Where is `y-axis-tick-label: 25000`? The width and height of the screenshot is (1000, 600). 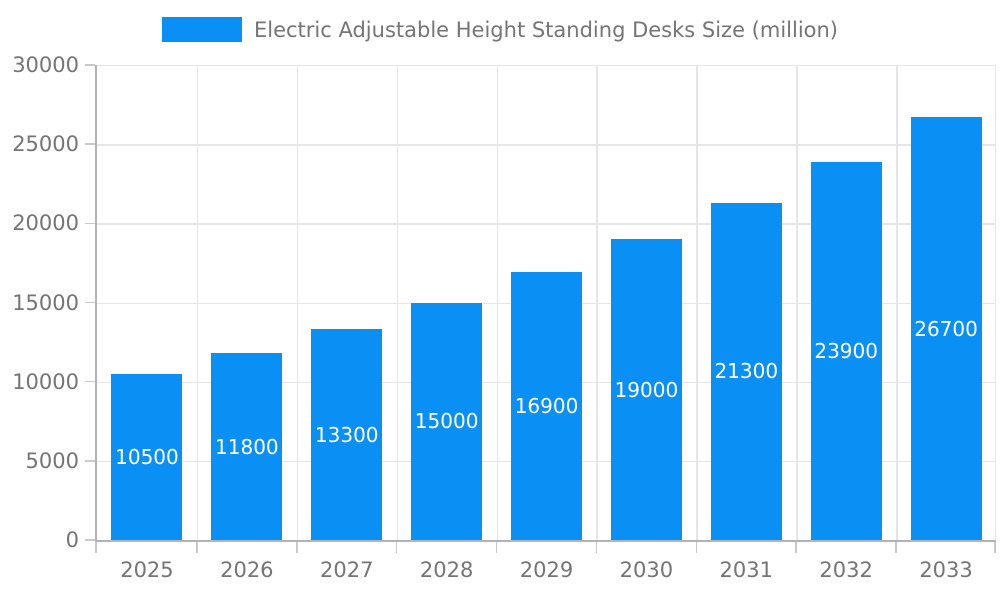
y-axis-tick-label: 25000 is located at coordinates (45, 144).